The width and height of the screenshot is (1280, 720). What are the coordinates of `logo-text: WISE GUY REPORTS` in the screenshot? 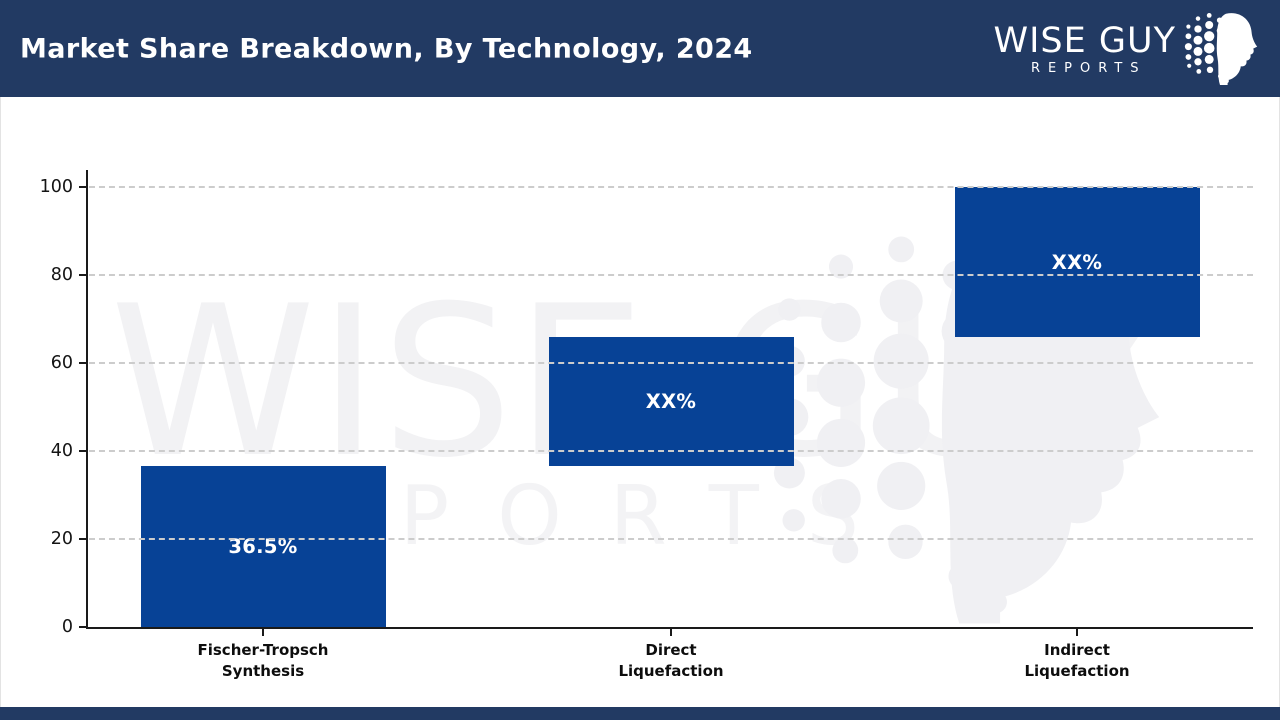 It's located at (1084, 49).